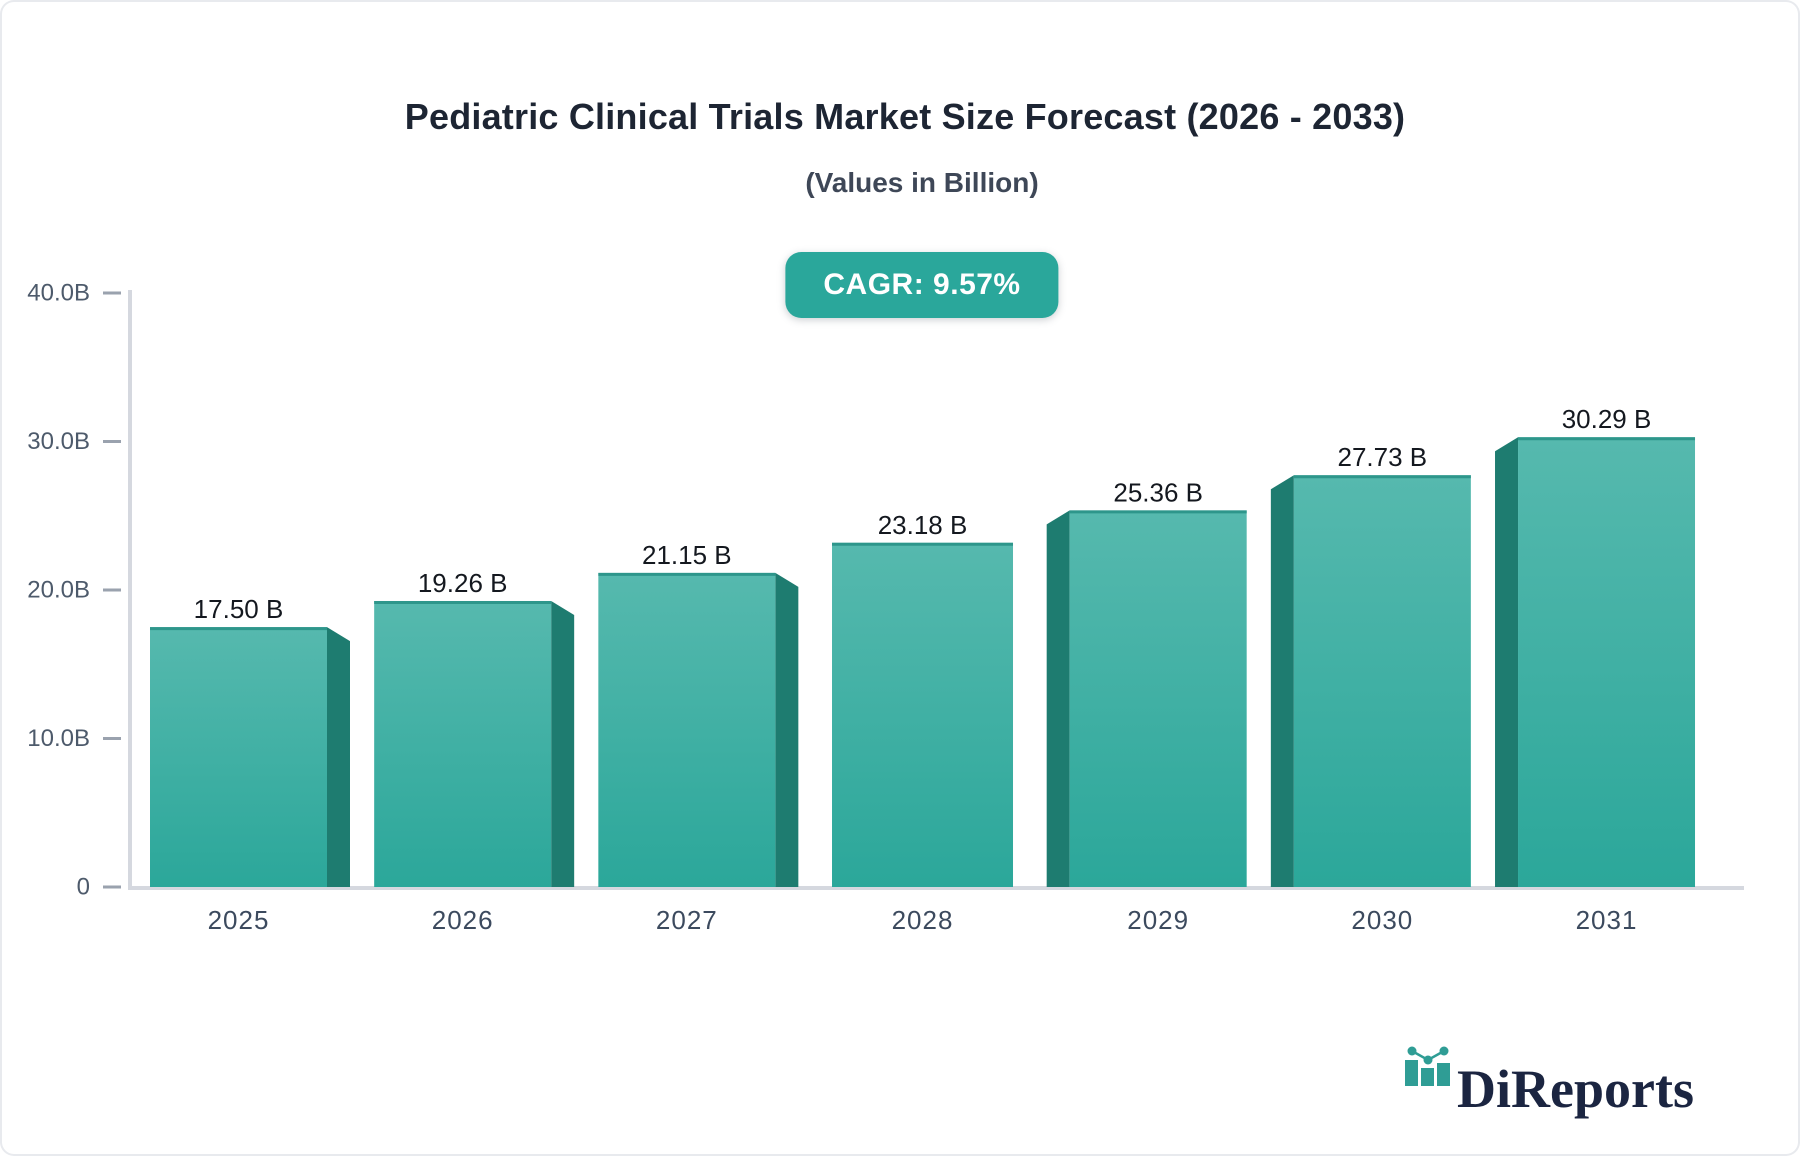 The width and height of the screenshot is (1800, 1156). I want to click on bar-2028, so click(923, 714).